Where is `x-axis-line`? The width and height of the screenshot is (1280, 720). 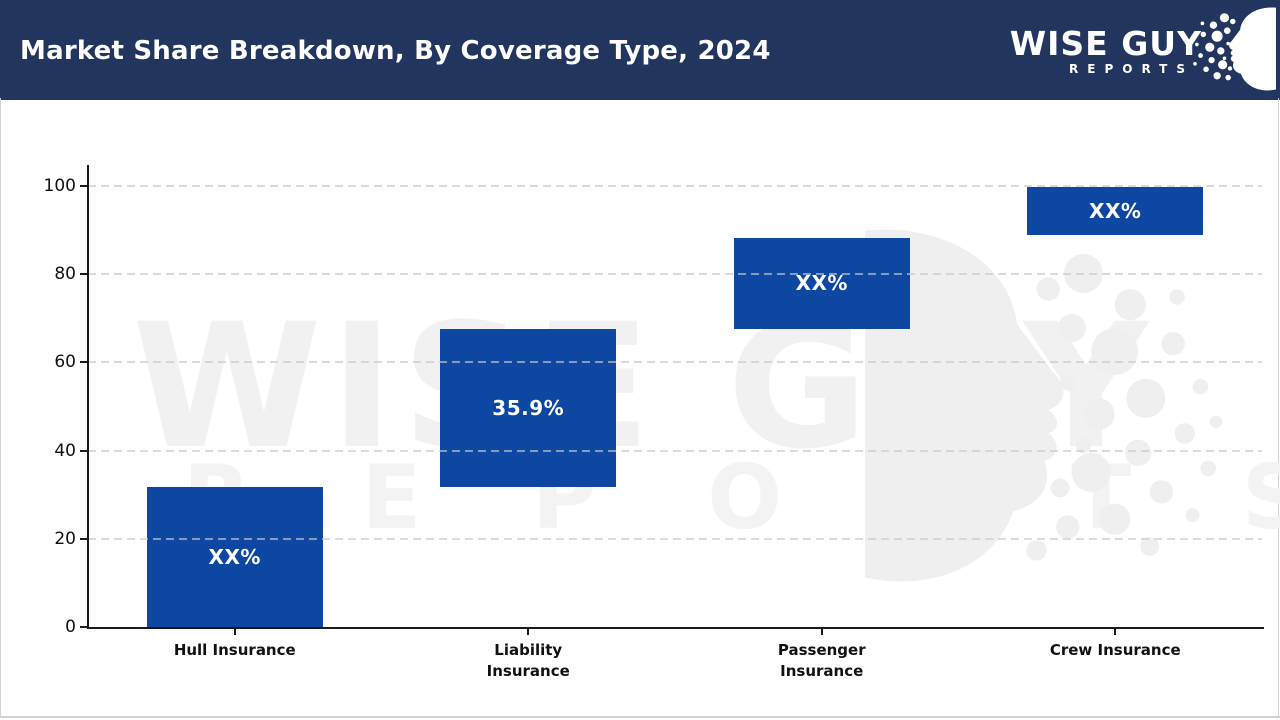
x-axis-line is located at coordinates (675, 628).